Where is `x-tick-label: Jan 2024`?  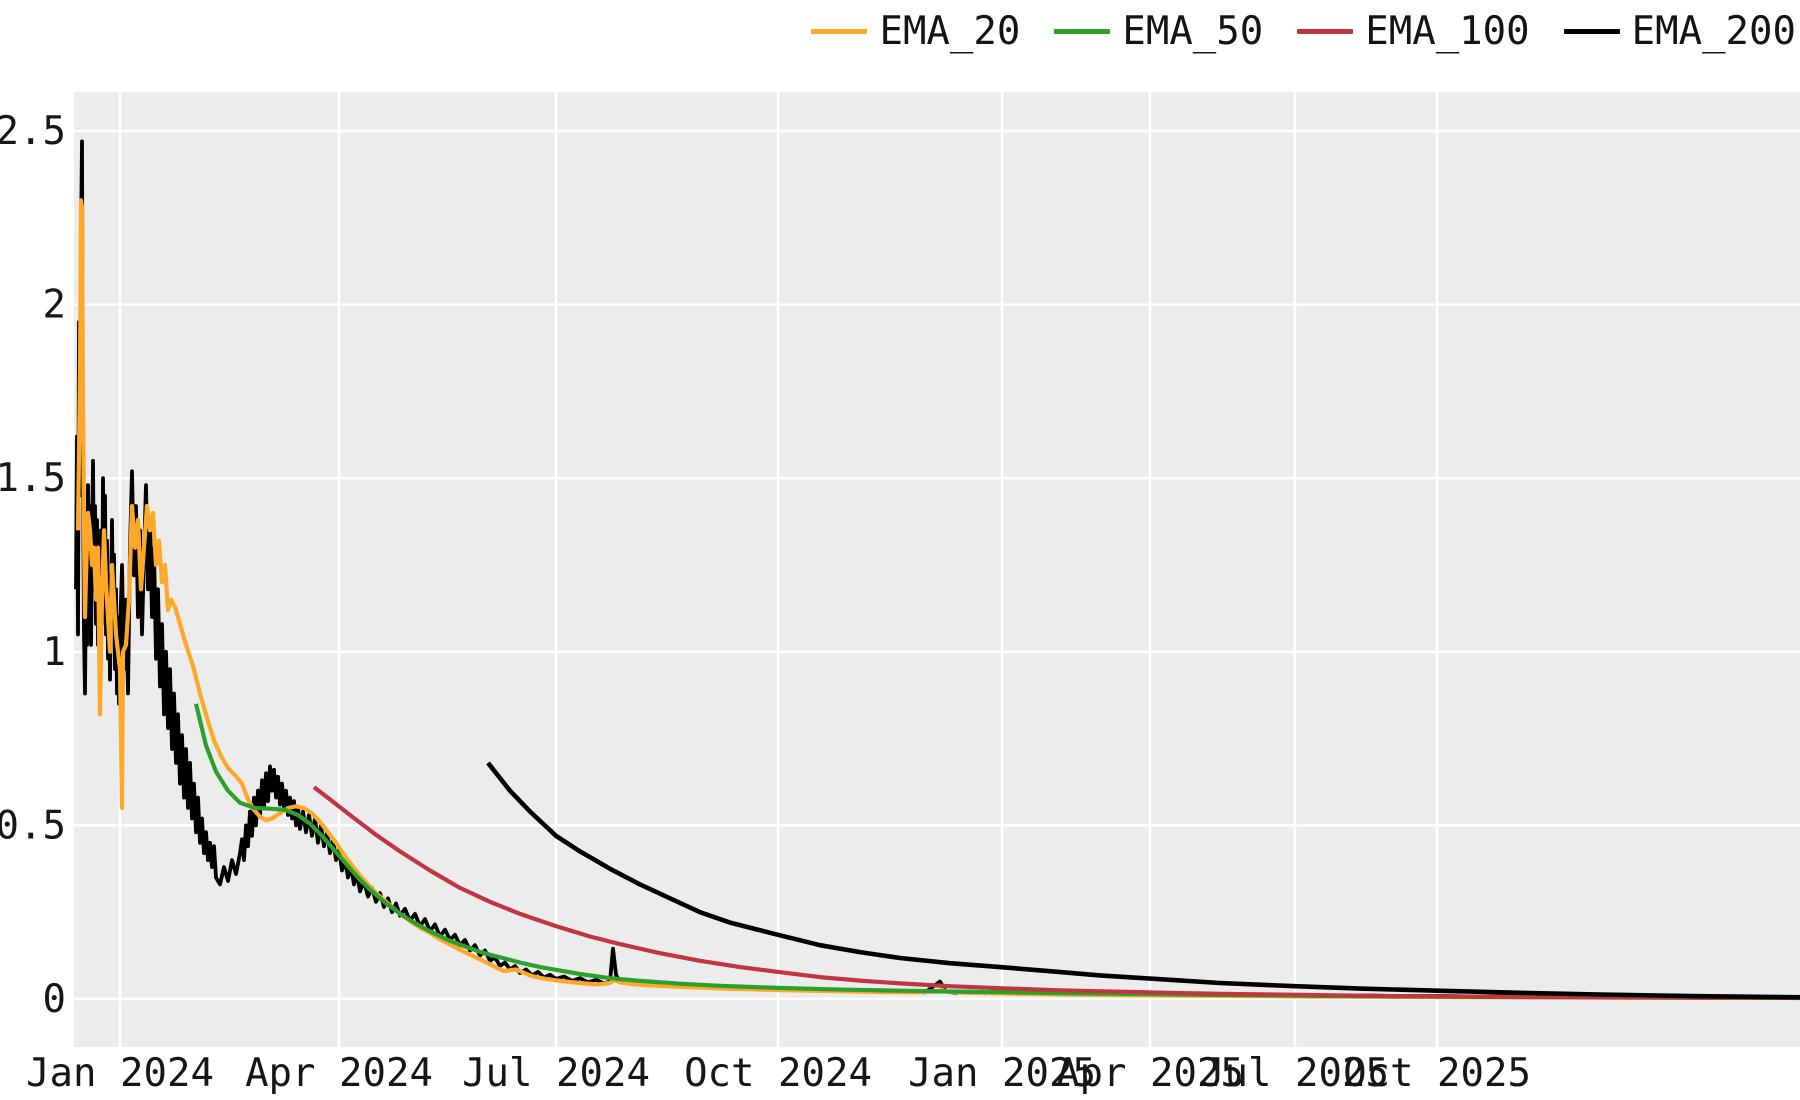
x-tick-label: Jan 2024 is located at coordinates (120, 1073).